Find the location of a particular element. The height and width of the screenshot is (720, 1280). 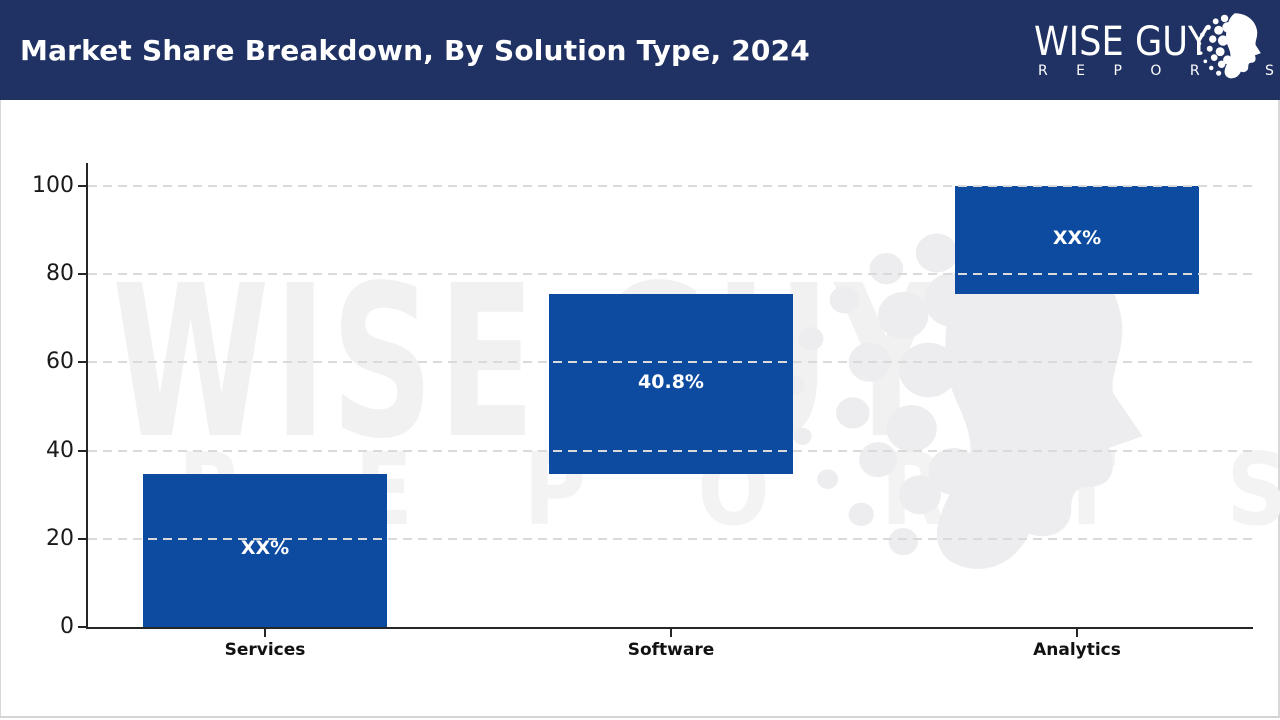

bar-value-label-software: 40.8% is located at coordinates (671, 381).